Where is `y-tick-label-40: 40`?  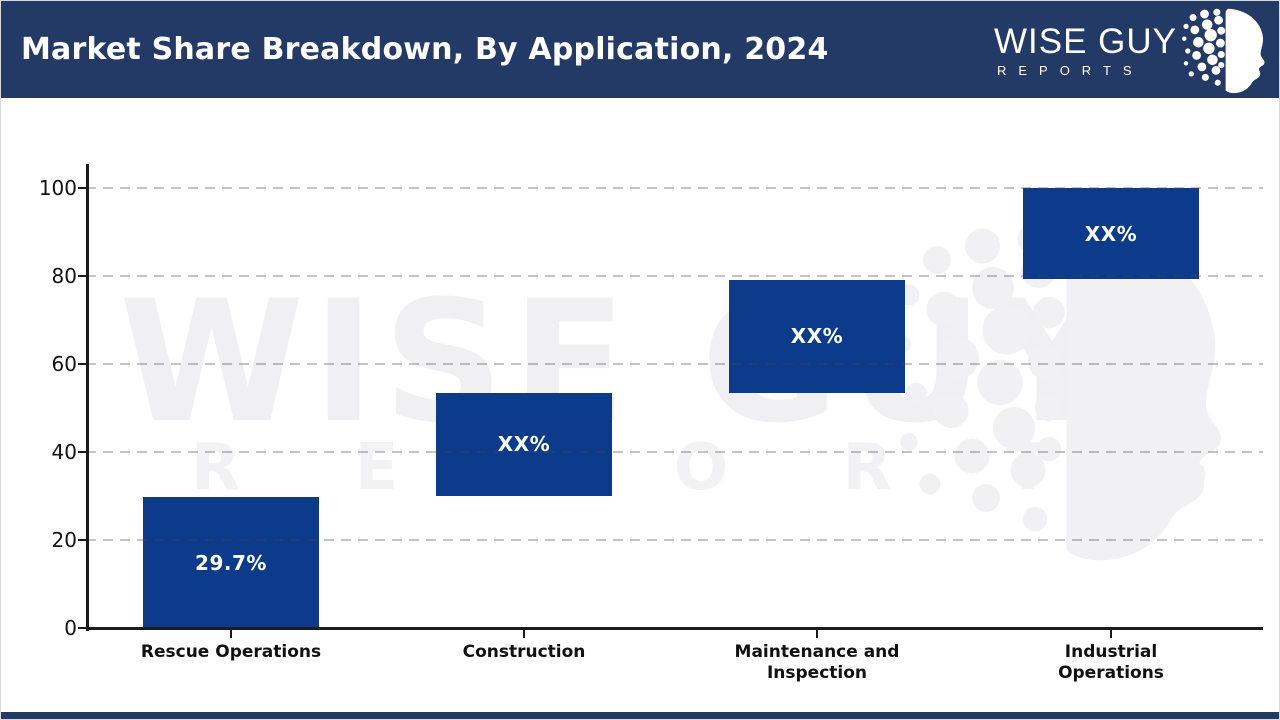 y-tick-label-40: 40 is located at coordinates (64, 452).